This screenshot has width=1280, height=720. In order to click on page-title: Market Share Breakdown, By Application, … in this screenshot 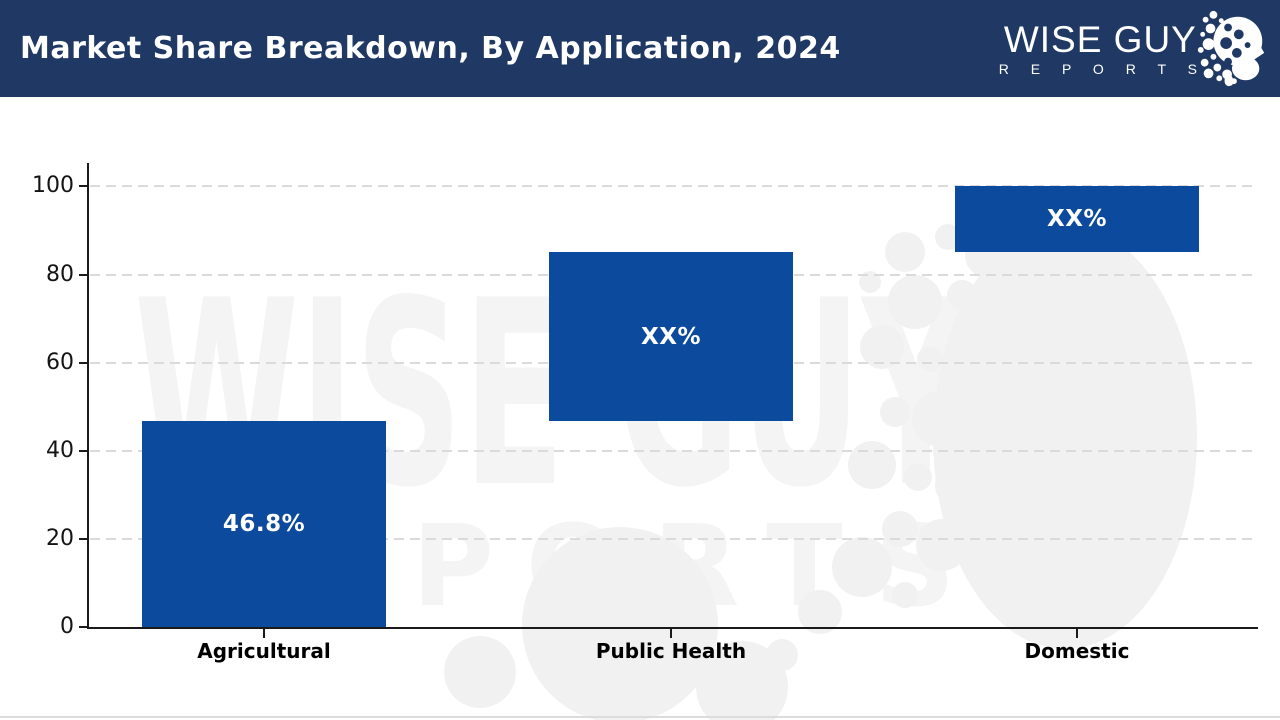, I will do `click(430, 48)`.